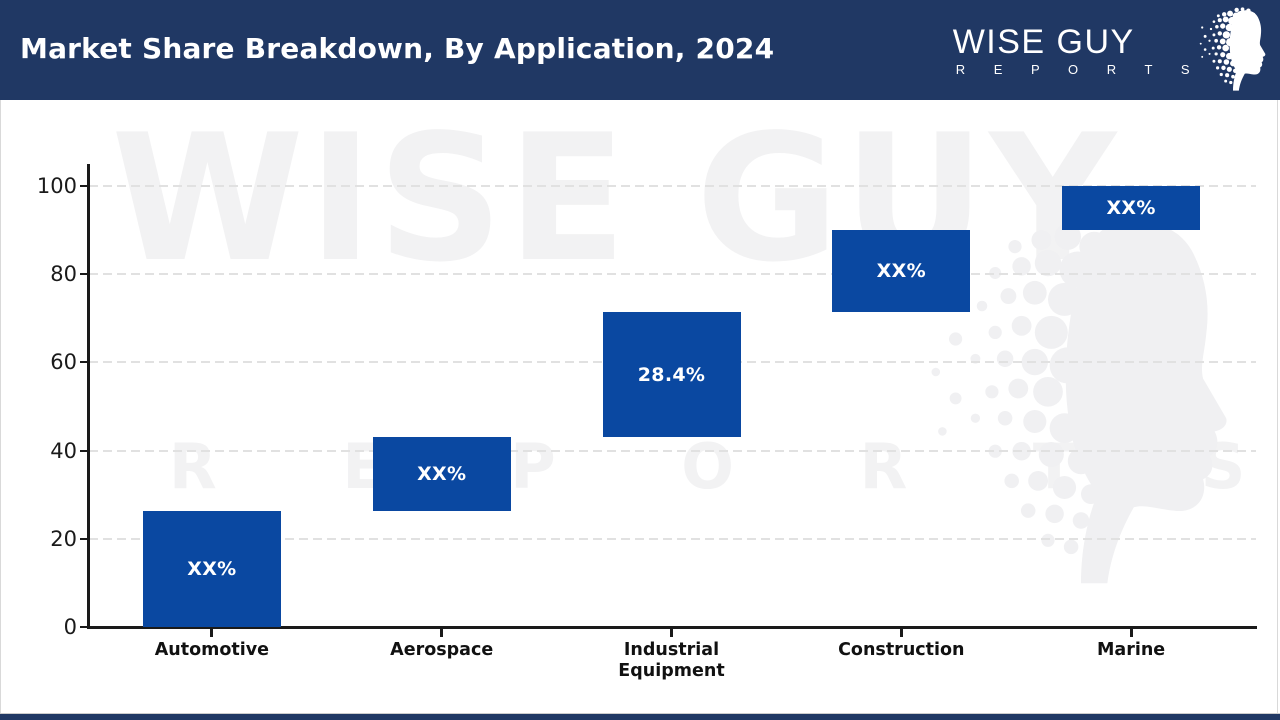  Describe the element at coordinates (1131, 650) in the screenshot. I see `category-label-marine: Marine` at that location.